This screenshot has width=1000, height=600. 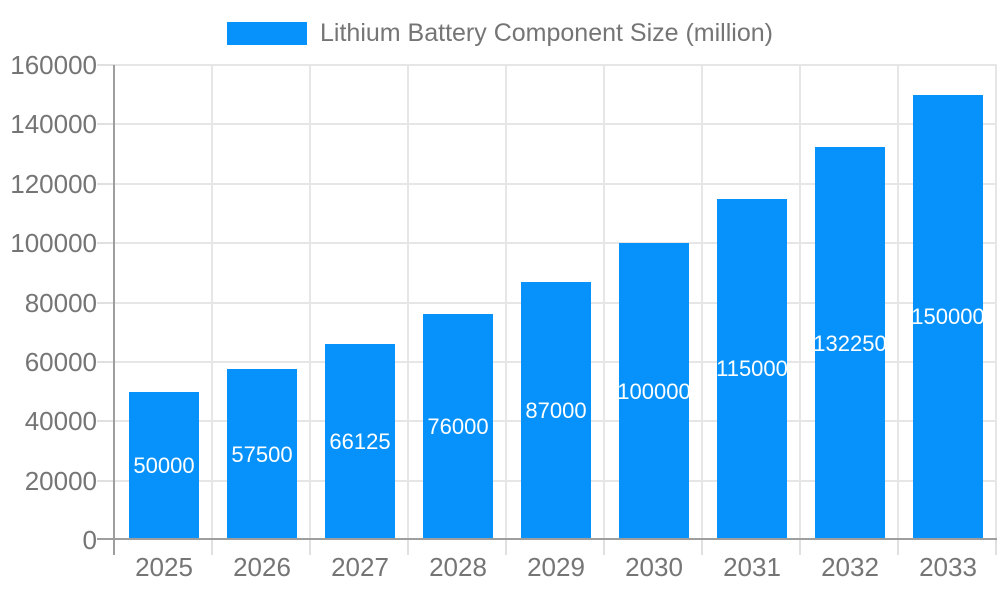 I want to click on x-tick-label: 2030, so click(x=654, y=567).